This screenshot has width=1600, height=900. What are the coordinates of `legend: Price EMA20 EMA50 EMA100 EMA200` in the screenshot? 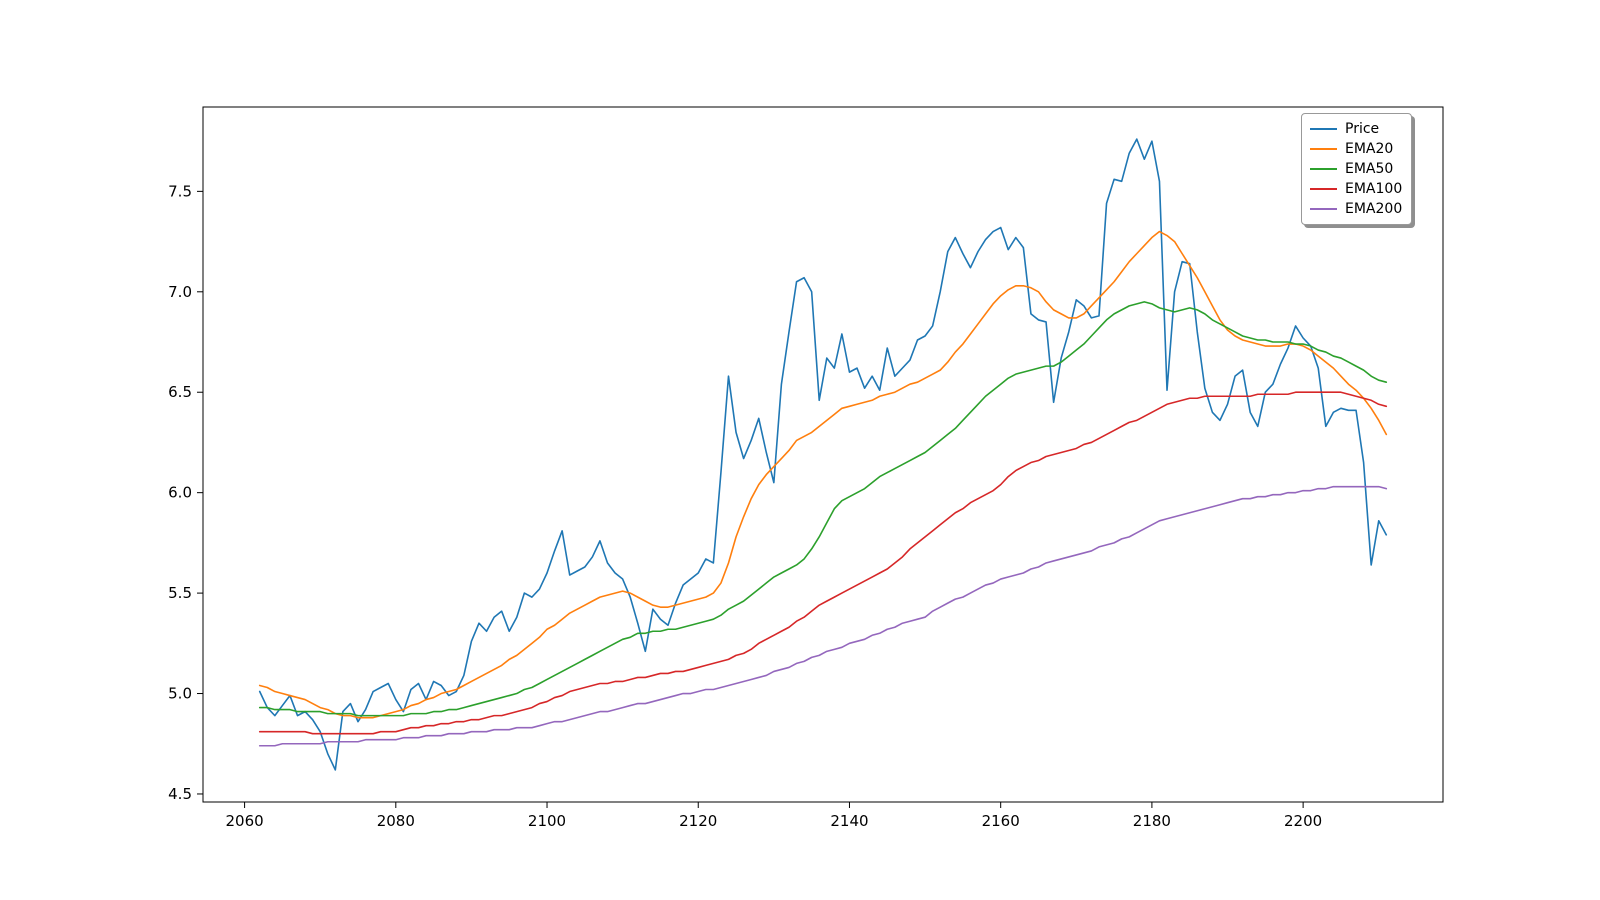 It's located at (1357, 169).